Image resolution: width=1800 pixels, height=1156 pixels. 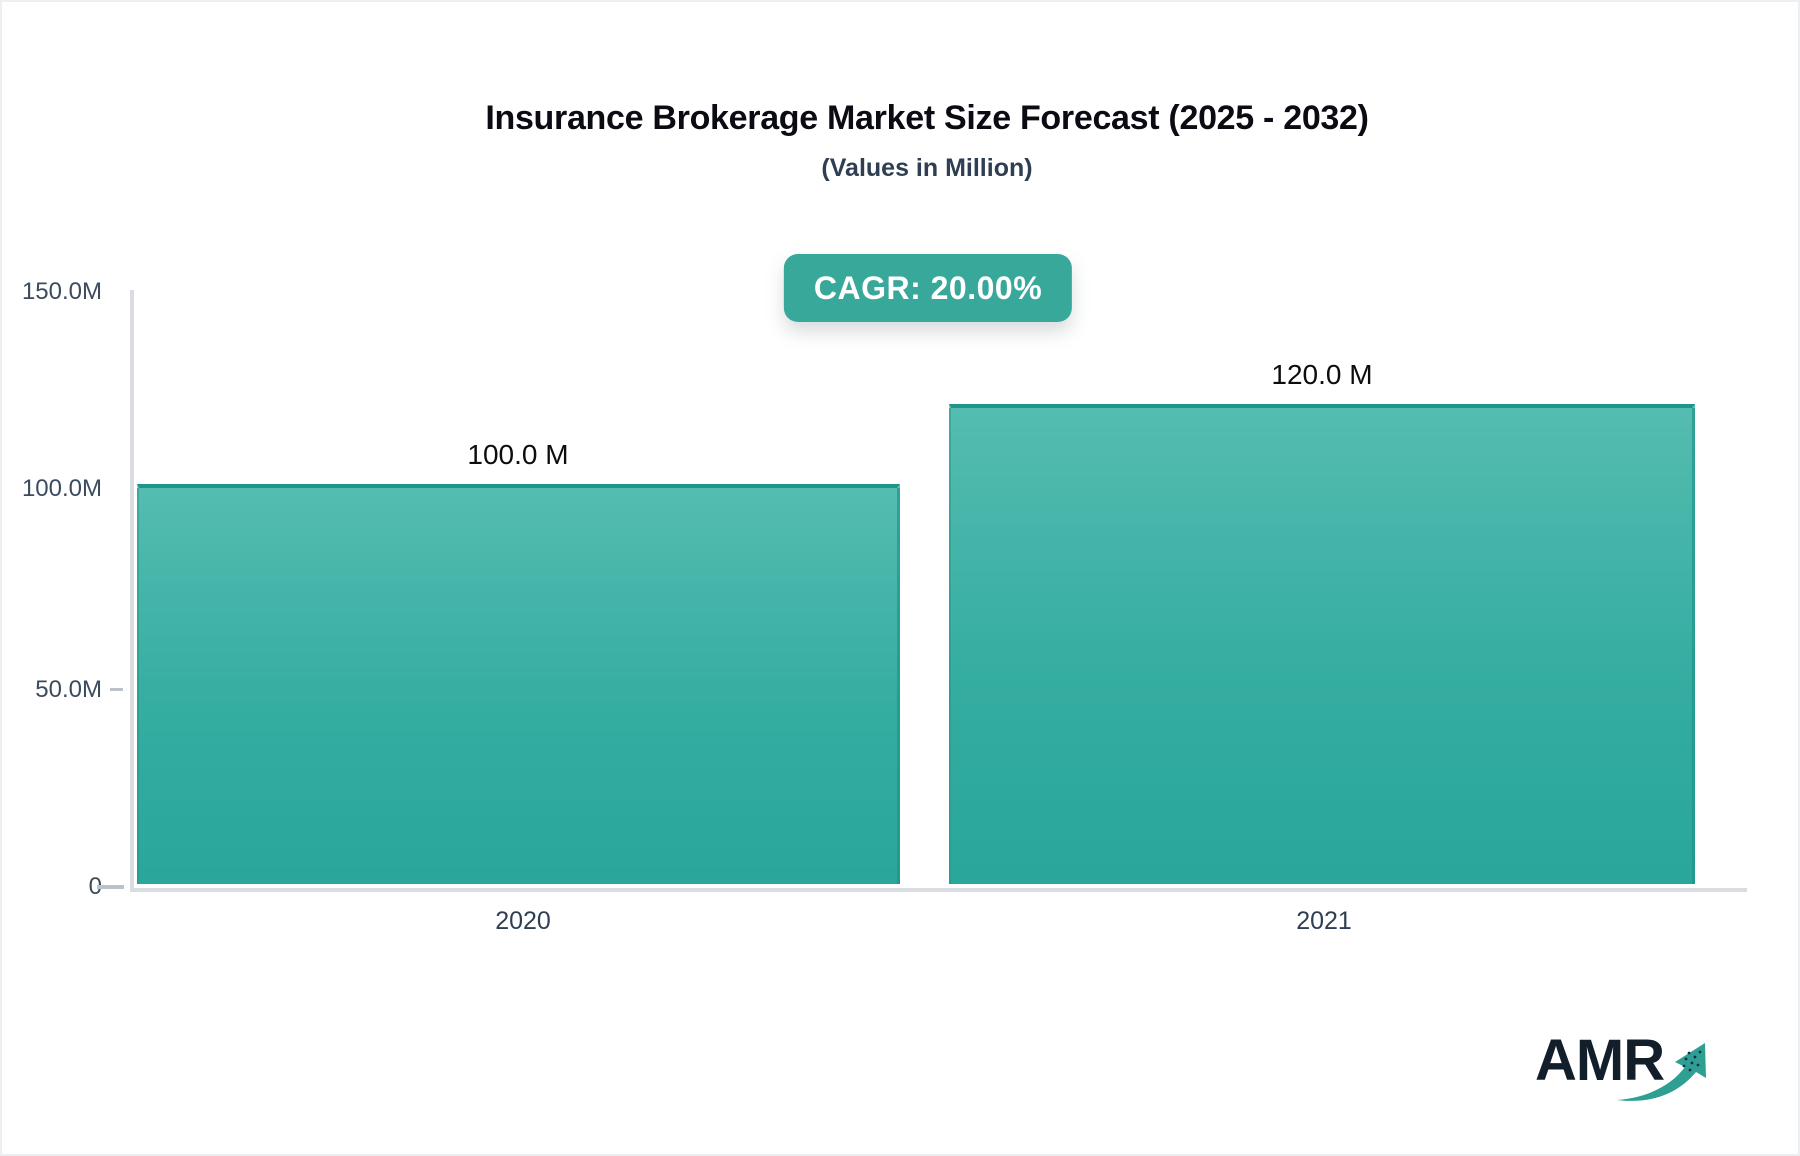 I want to click on x-axis-line, so click(x=938, y=890).